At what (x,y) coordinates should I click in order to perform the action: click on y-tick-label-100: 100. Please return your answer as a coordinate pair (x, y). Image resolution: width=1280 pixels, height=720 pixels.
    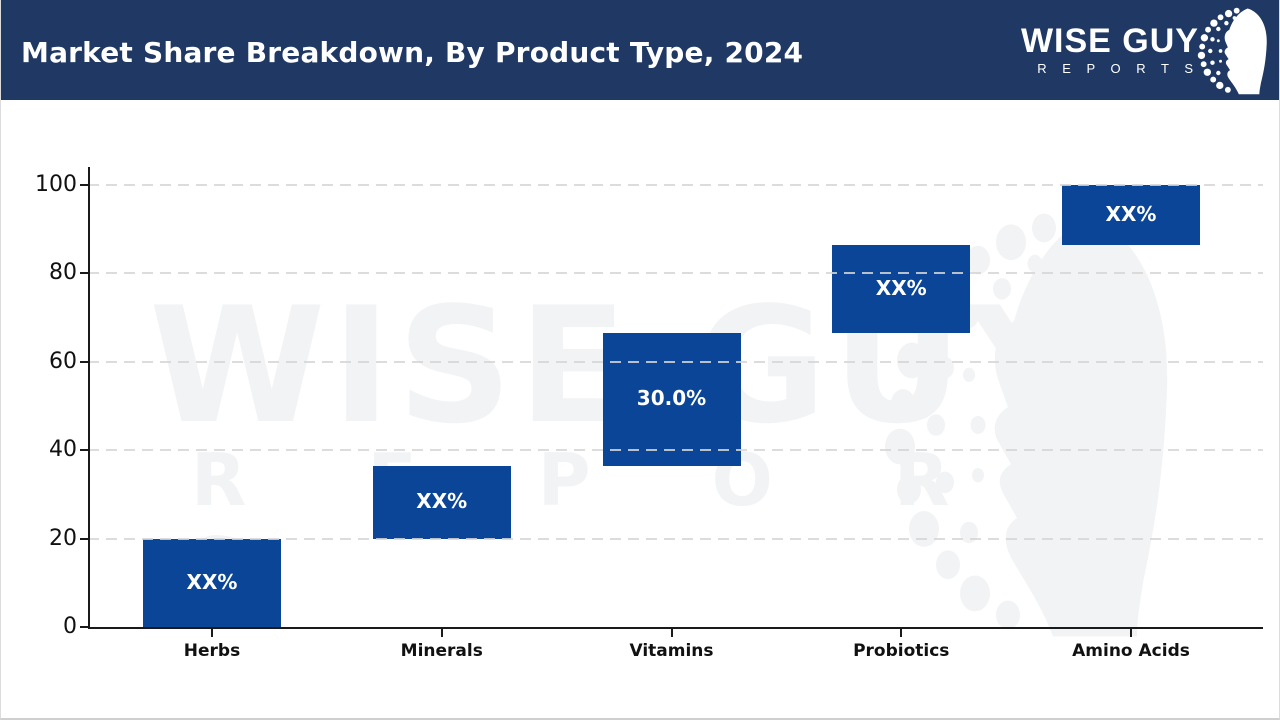
    Looking at the image, I should click on (56, 184).